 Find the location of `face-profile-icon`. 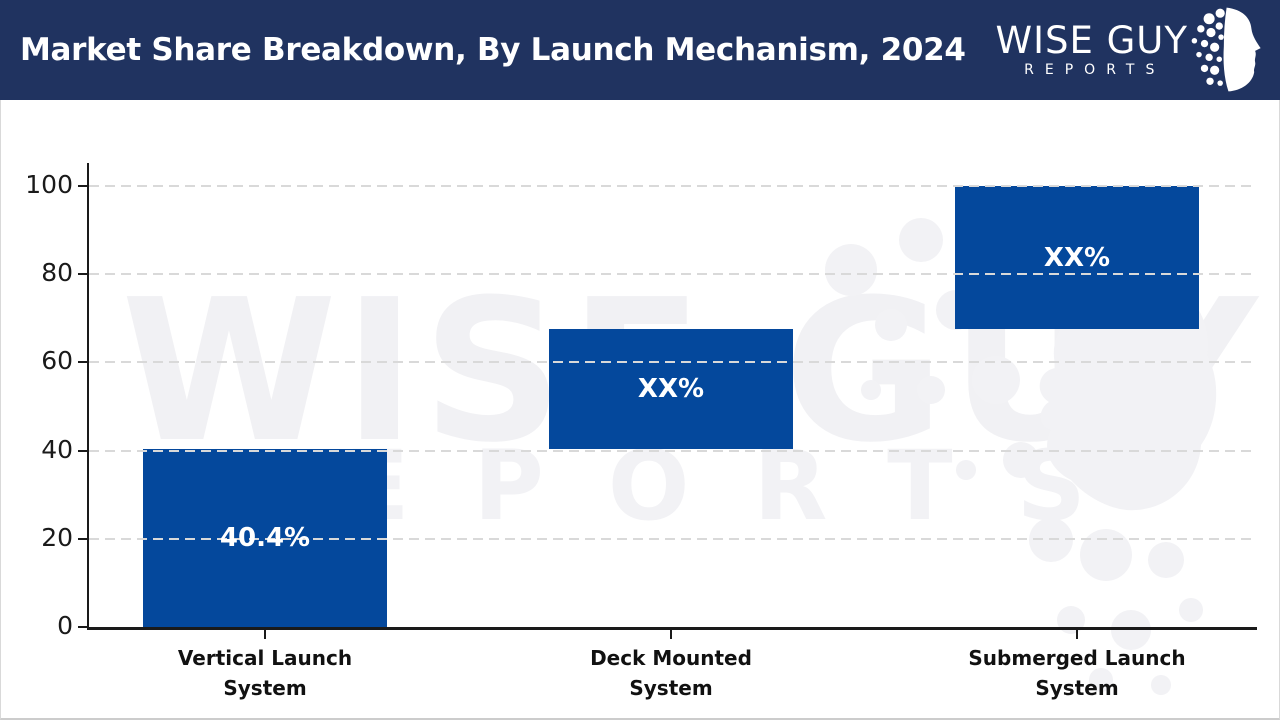

face-profile-icon is located at coordinates (1226, 49).